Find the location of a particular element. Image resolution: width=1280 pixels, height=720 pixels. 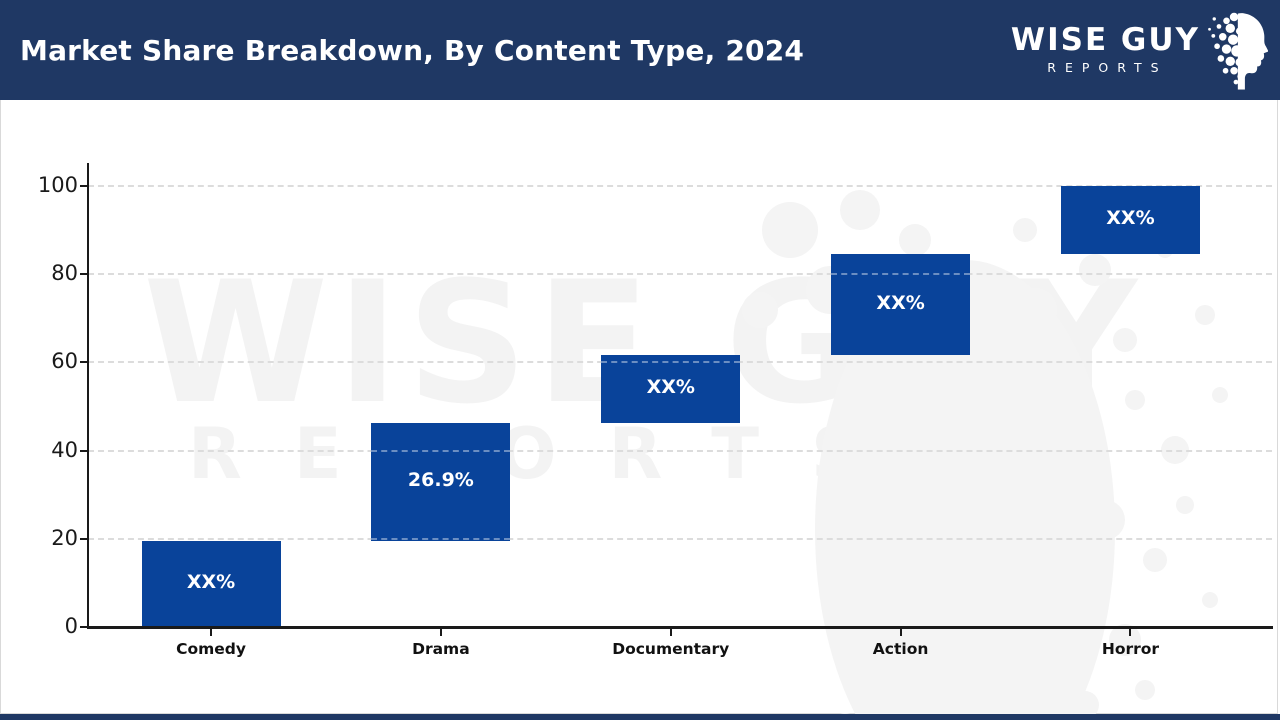

y-tick-label: 20 is located at coordinates (64, 537).